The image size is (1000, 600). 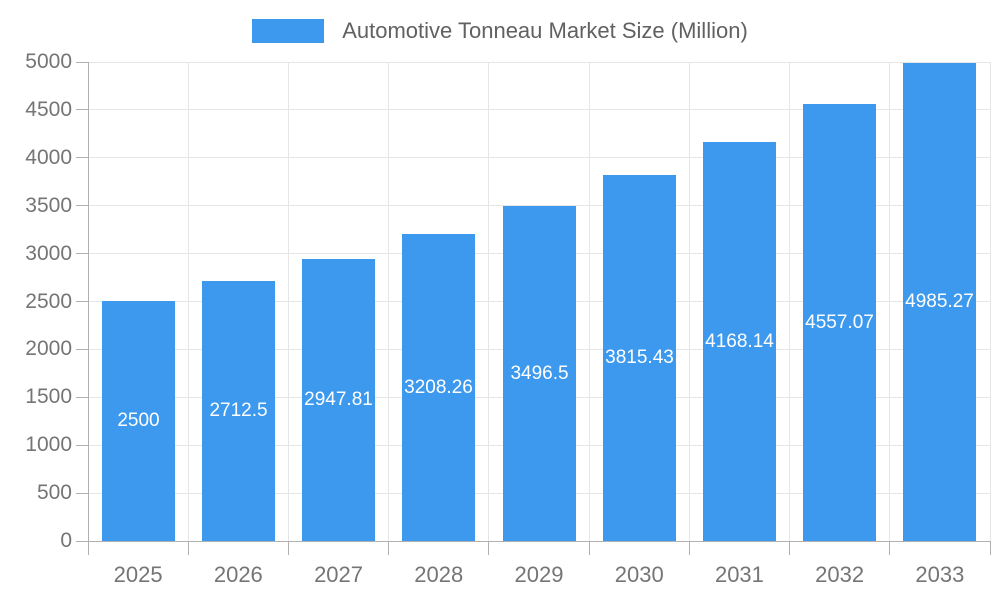 What do you see at coordinates (48, 445) in the screenshot?
I see `y-axis-tick-label: 1000` at bounding box center [48, 445].